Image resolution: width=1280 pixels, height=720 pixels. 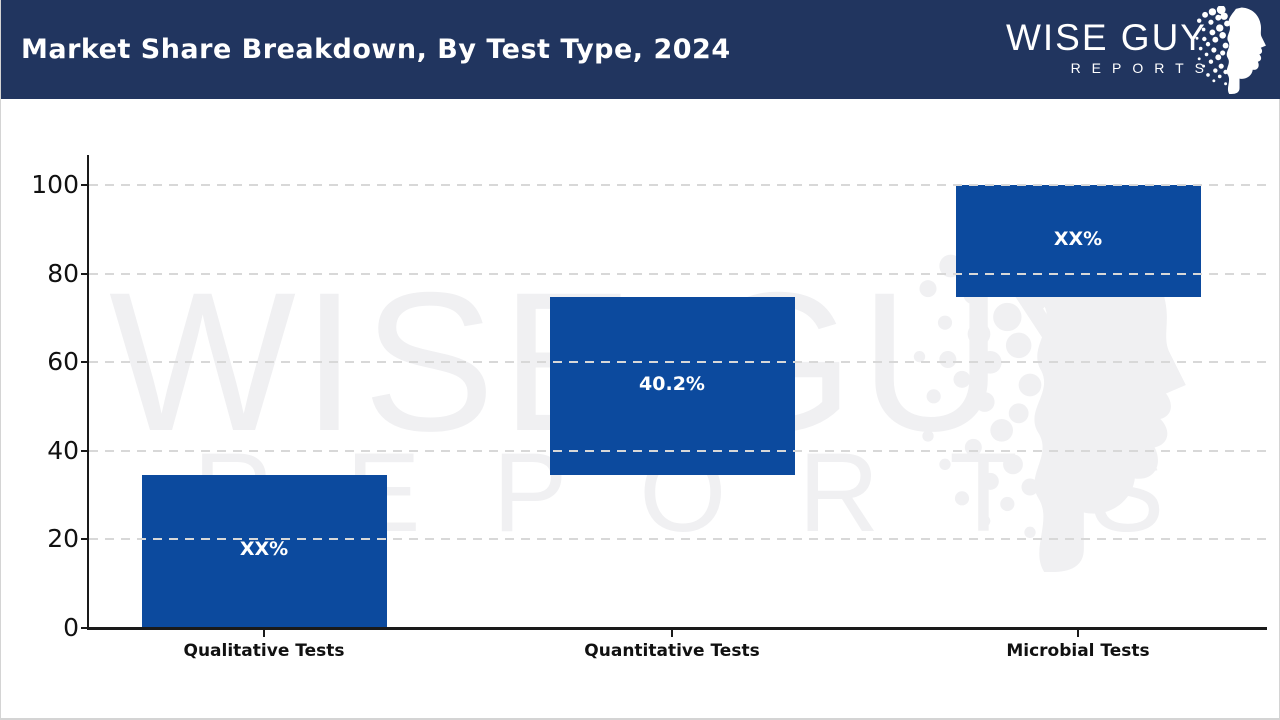 What do you see at coordinates (63, 450) in the screenshot?
I see `y-axis-tick-label: 40` at bounding box center [63, 450].